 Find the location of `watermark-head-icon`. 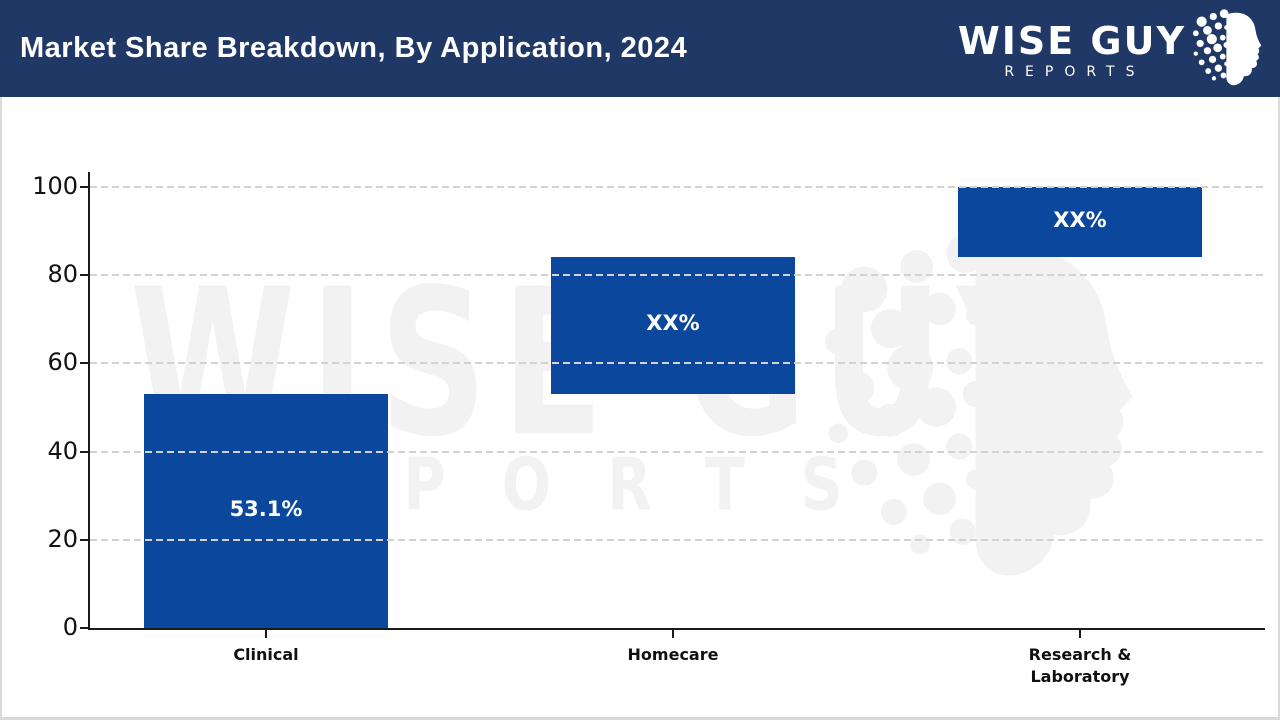

watermark-head-icon is located at coordinates (992, 419).